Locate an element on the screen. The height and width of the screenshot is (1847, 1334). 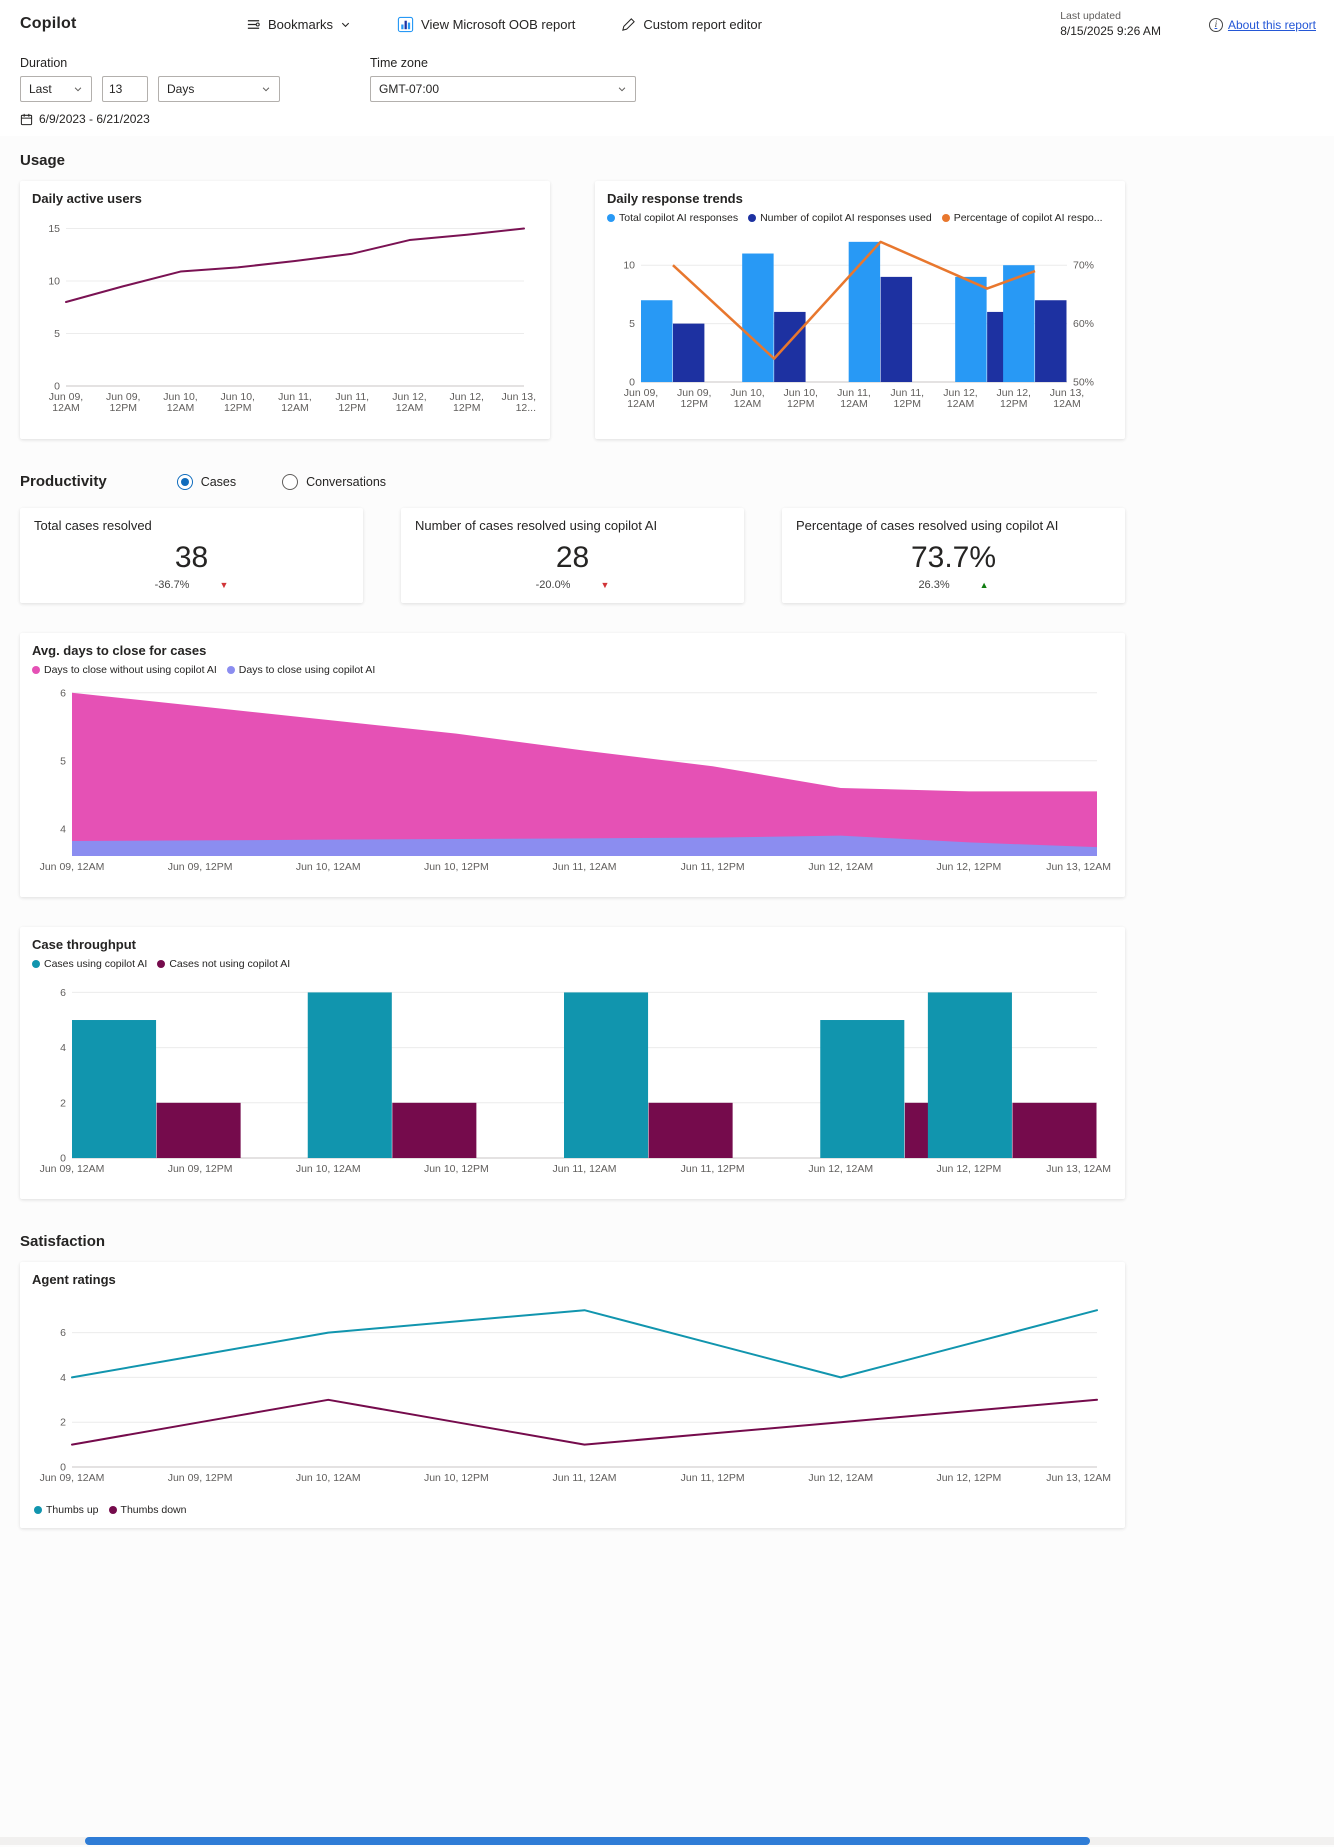
legend-item: Cases not using copilot AI is located at coordinates (223, 964).